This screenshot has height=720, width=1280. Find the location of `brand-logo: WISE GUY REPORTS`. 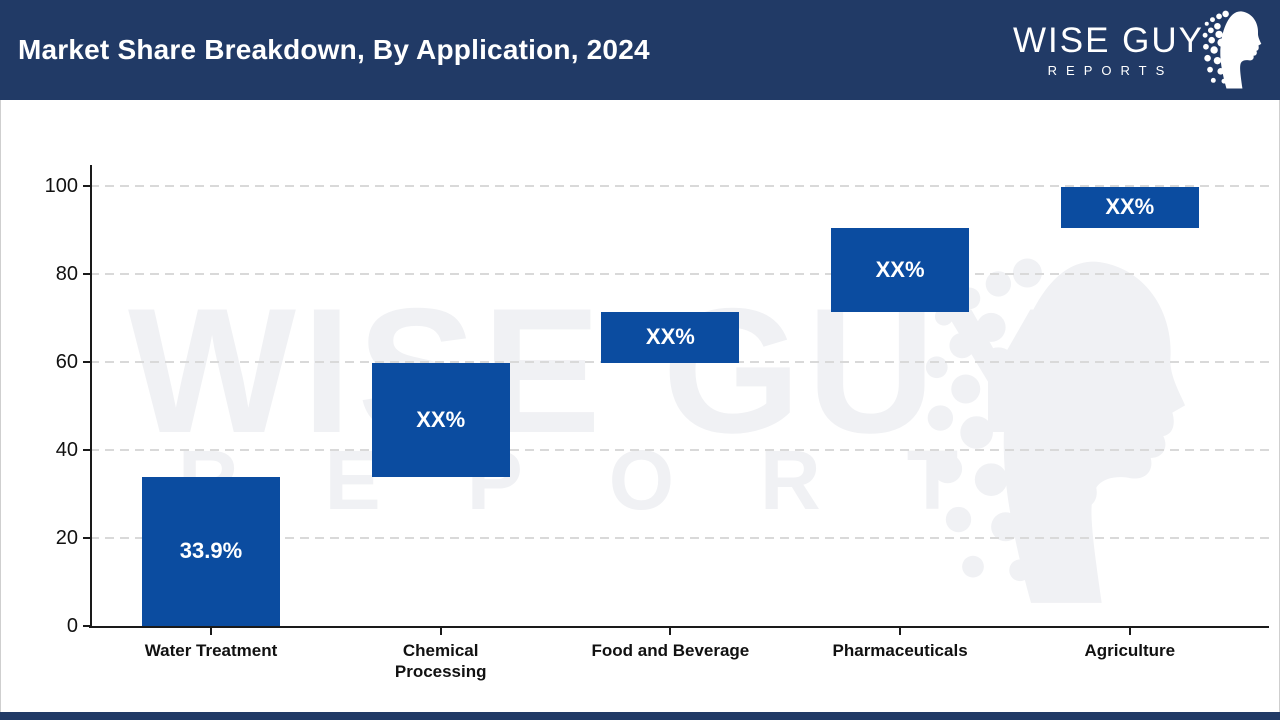

brand-logo: WISE GUY REPORTS is located at coordinates (1139, 50).